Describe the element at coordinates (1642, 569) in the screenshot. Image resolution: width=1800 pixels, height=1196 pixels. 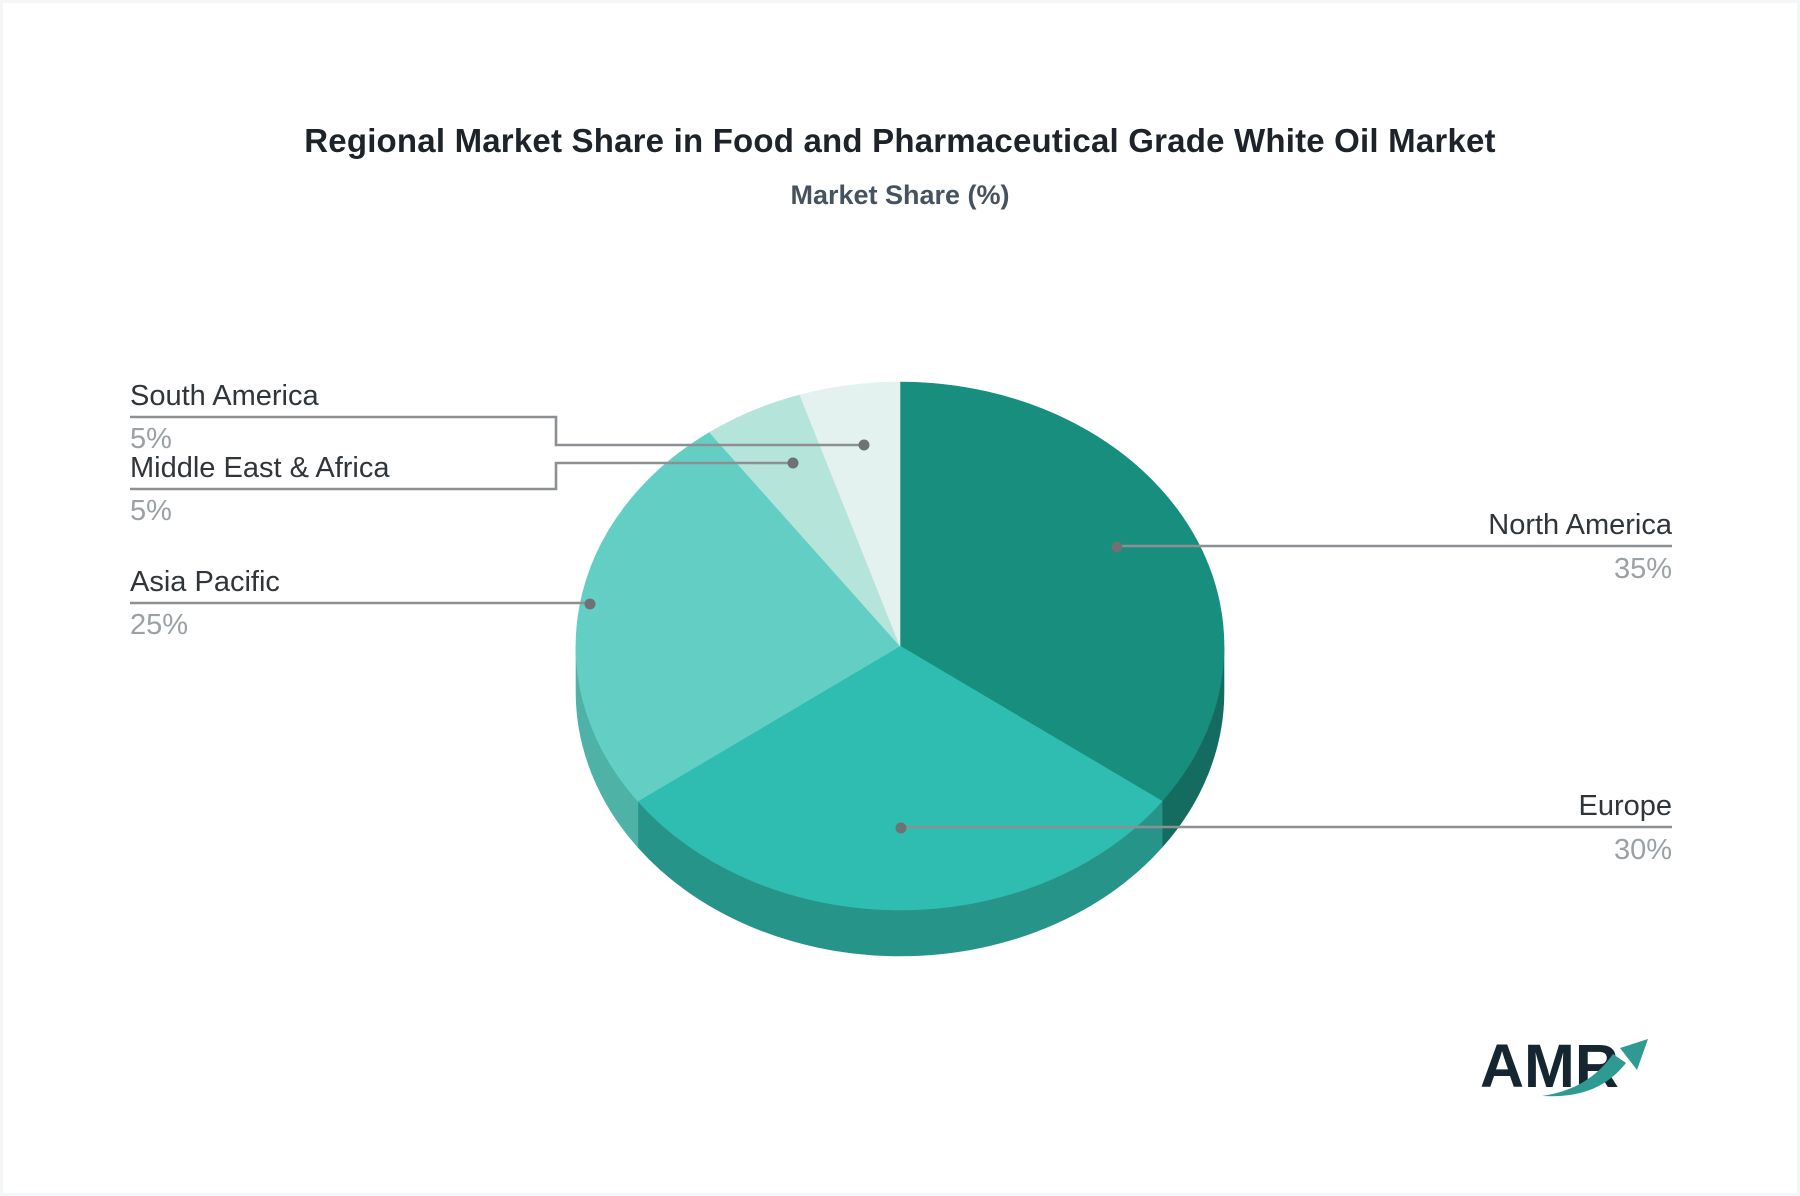
I see `value-north-america-text: 35%` at that location.